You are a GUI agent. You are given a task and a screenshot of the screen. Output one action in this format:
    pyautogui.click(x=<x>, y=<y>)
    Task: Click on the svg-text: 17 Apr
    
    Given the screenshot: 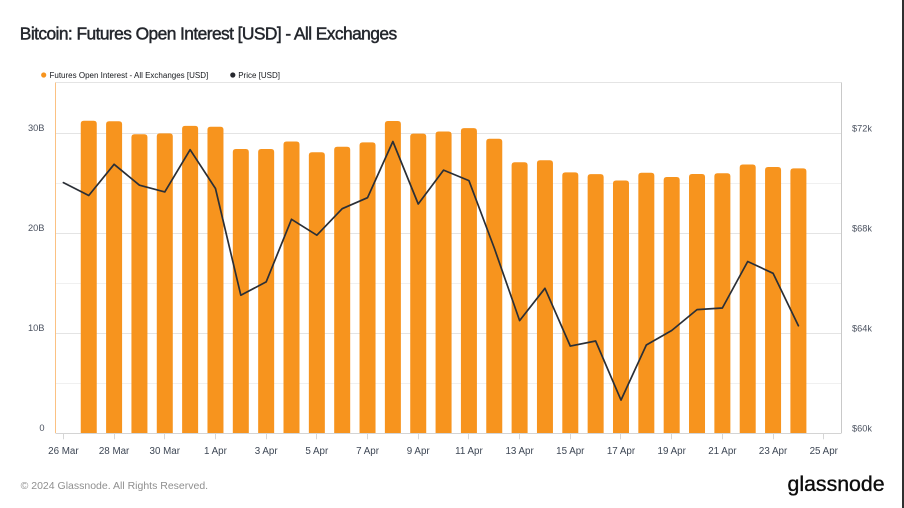 What is the action you would take?
    pyautogui.click(x=621, y=451)
    